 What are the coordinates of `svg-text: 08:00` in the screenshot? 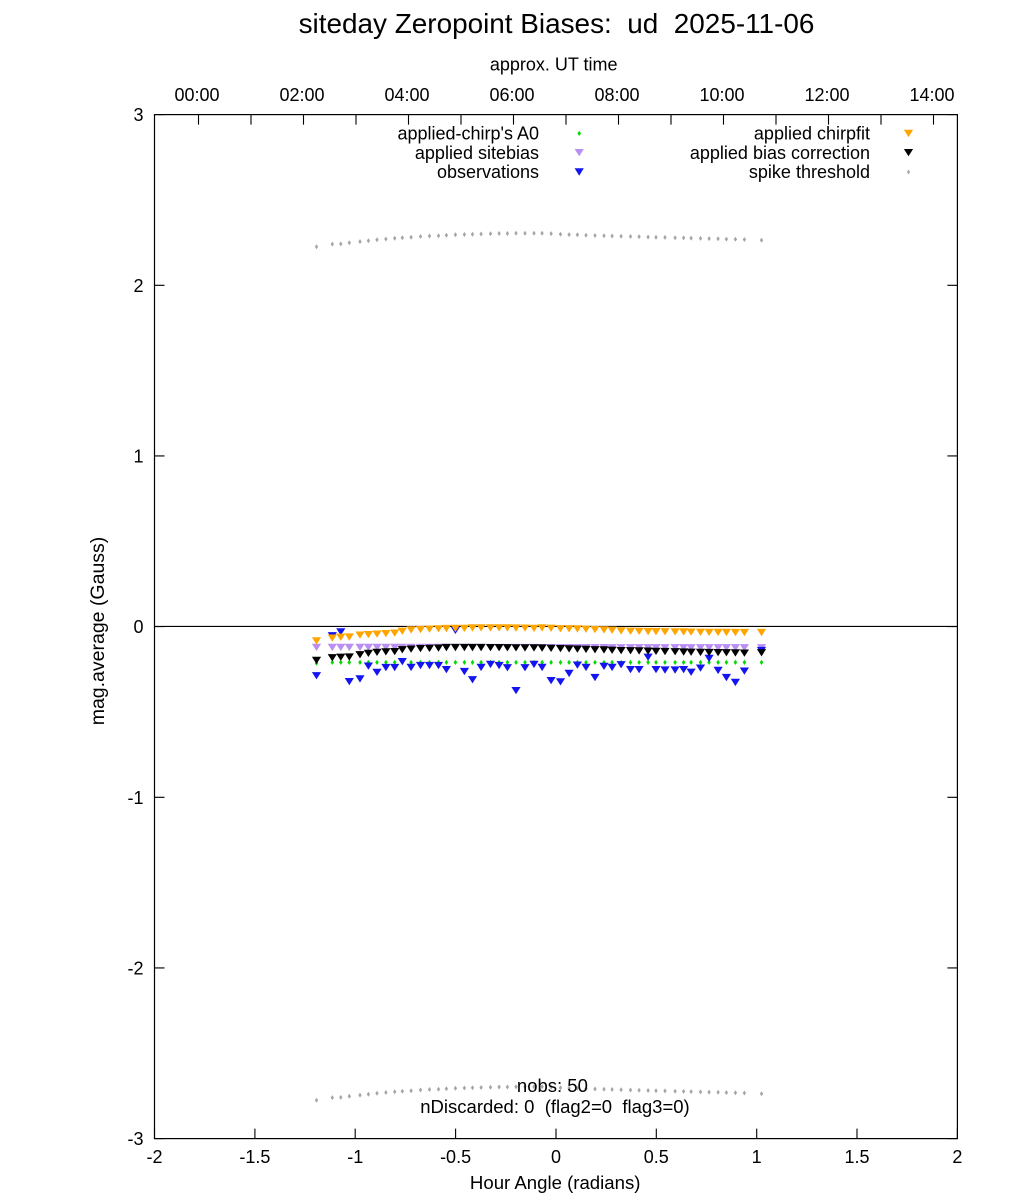 It's located at (616, 95).